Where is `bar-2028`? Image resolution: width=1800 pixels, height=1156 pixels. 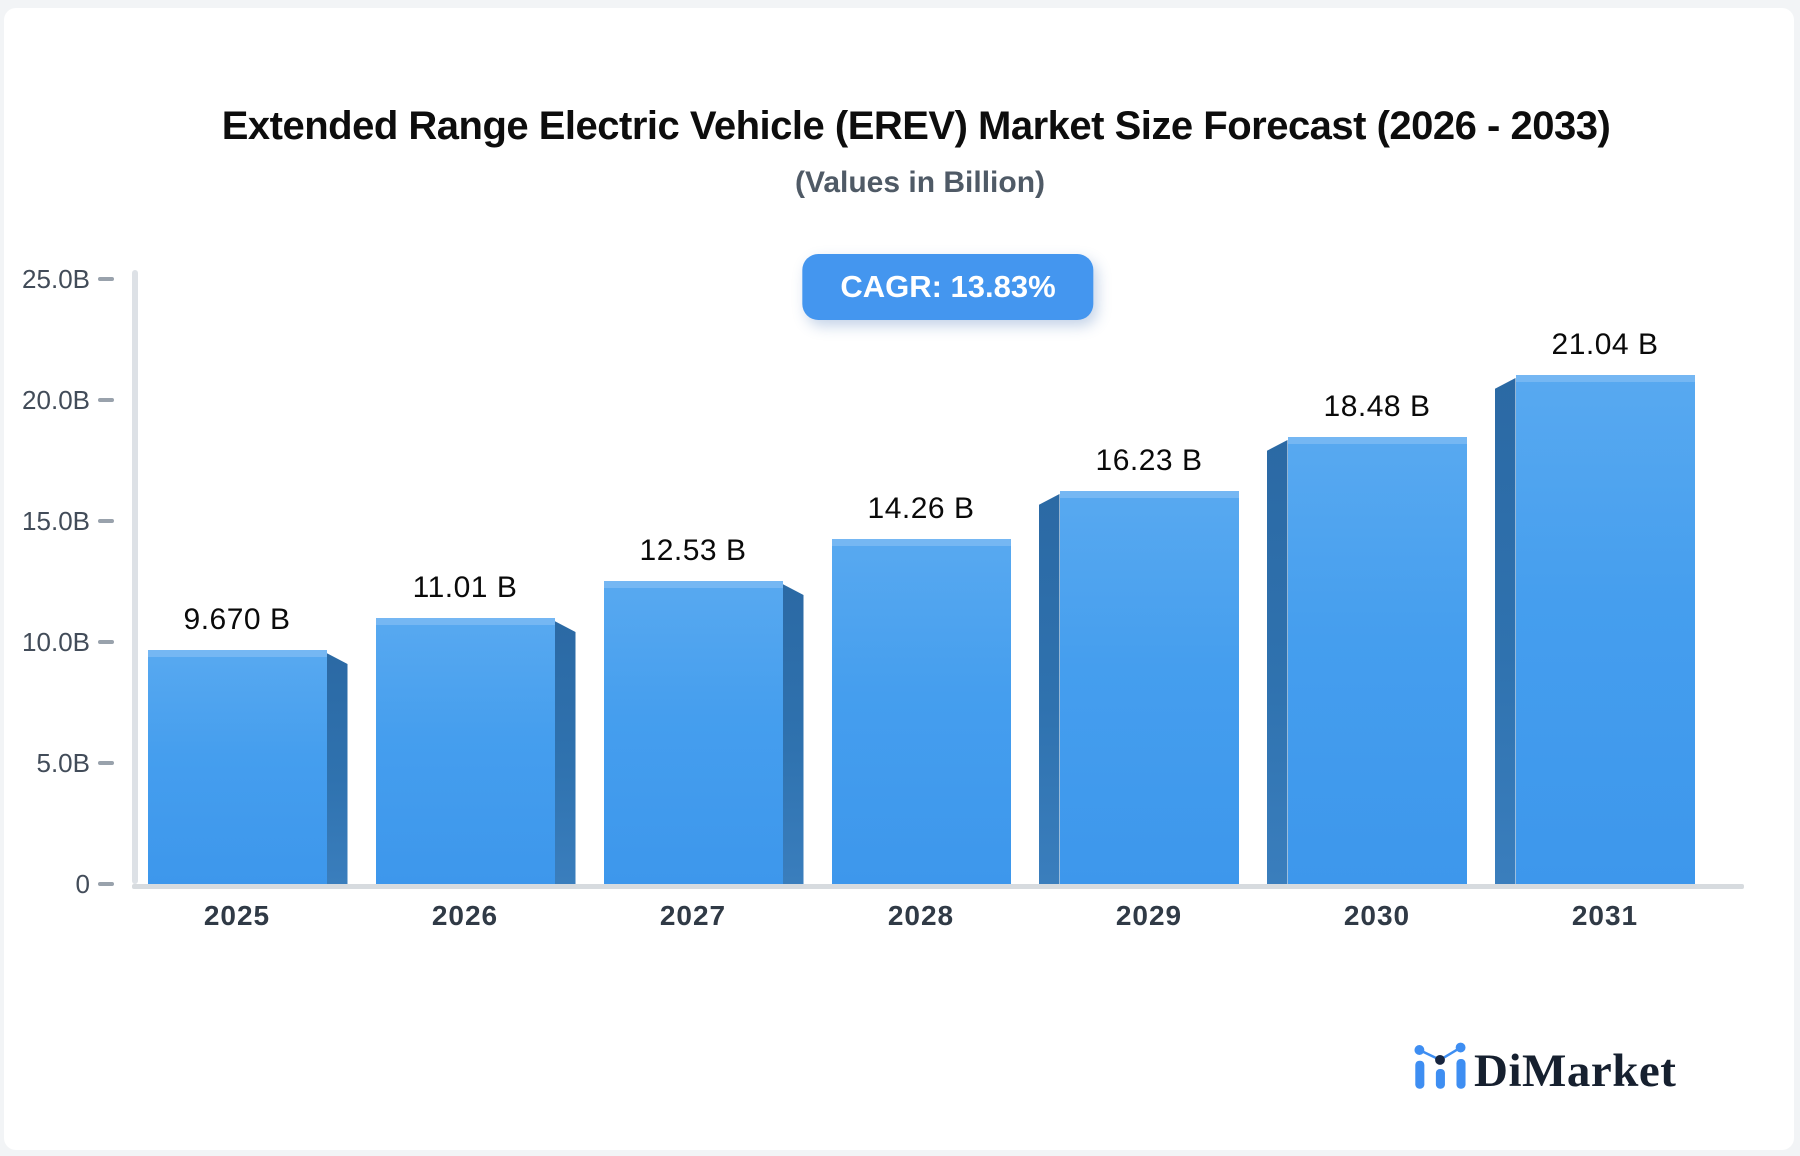
bar-2028 is located at coordinates (921, 711).